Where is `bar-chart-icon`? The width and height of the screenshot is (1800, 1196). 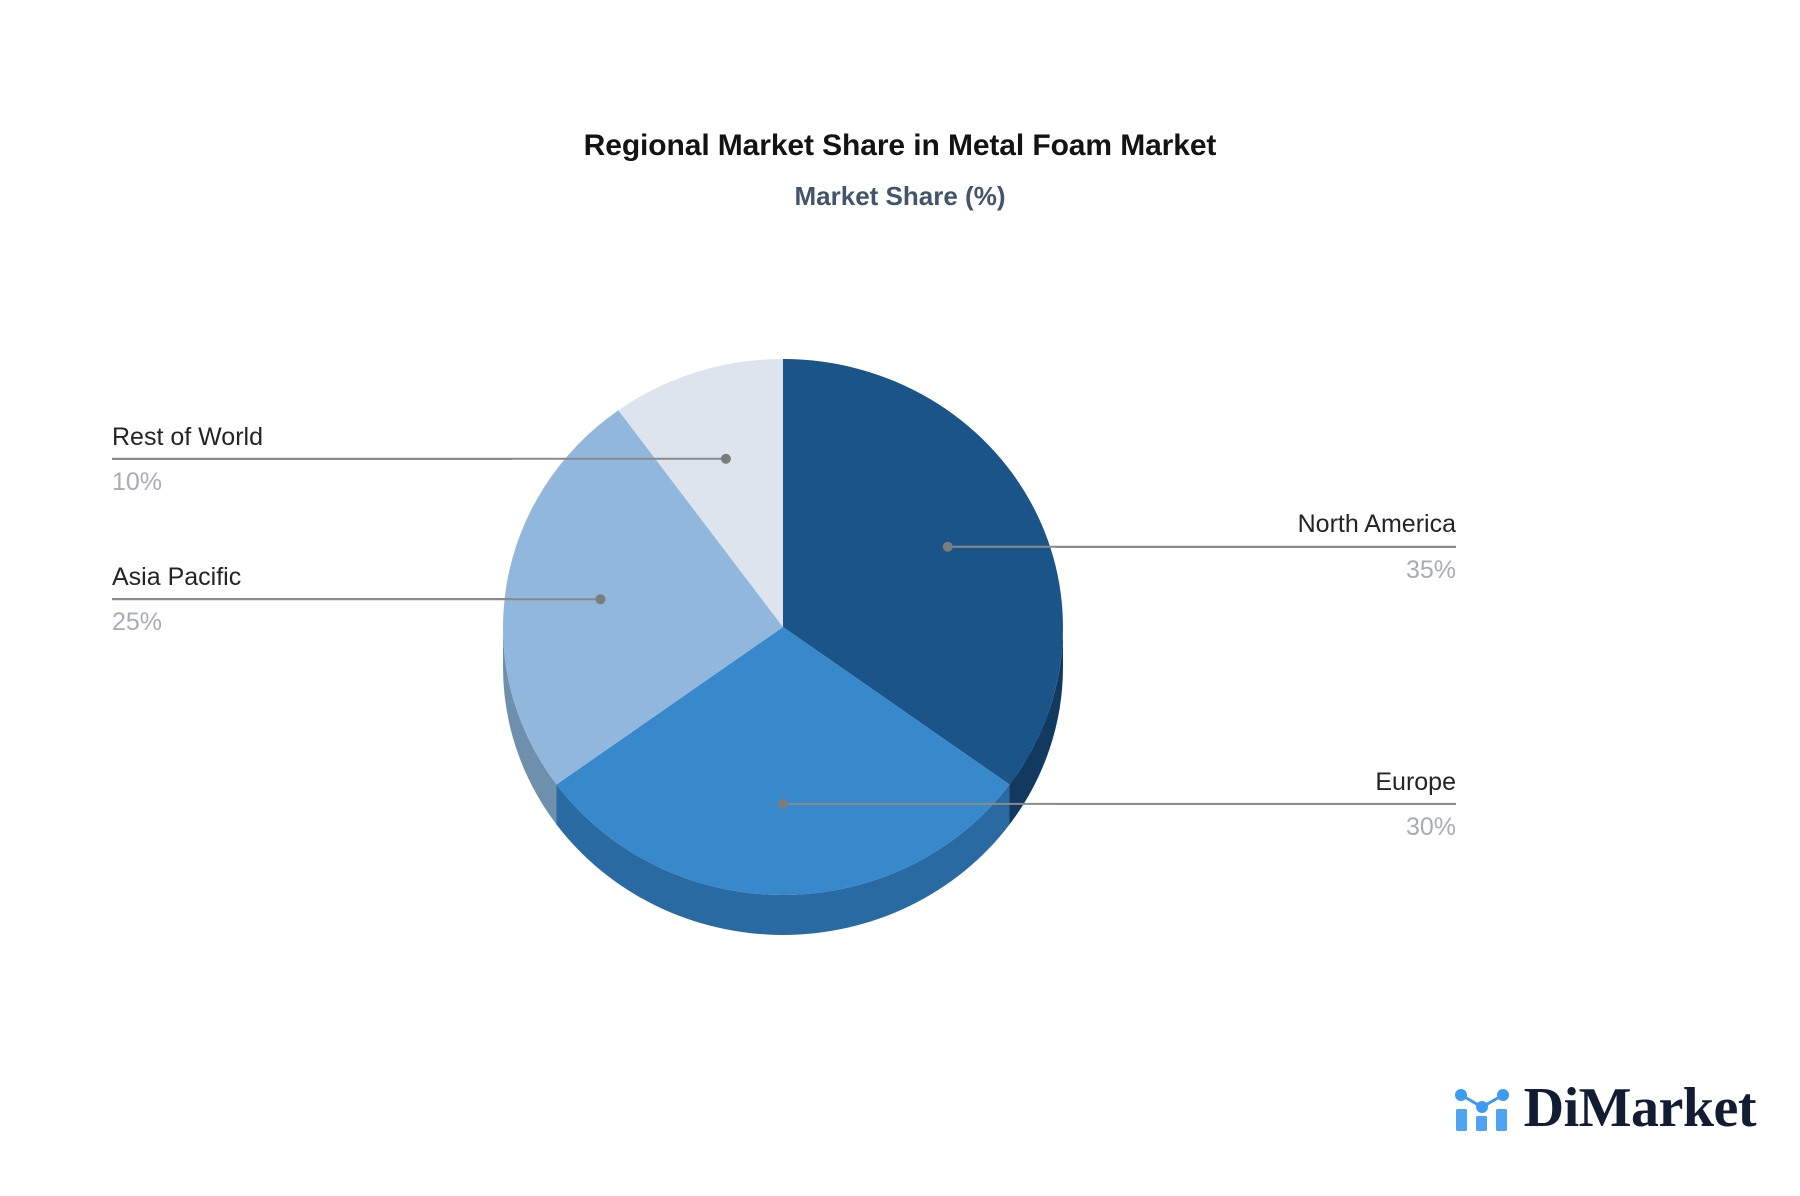 bar-chart-icon is located at coordinates (1481, 1110).